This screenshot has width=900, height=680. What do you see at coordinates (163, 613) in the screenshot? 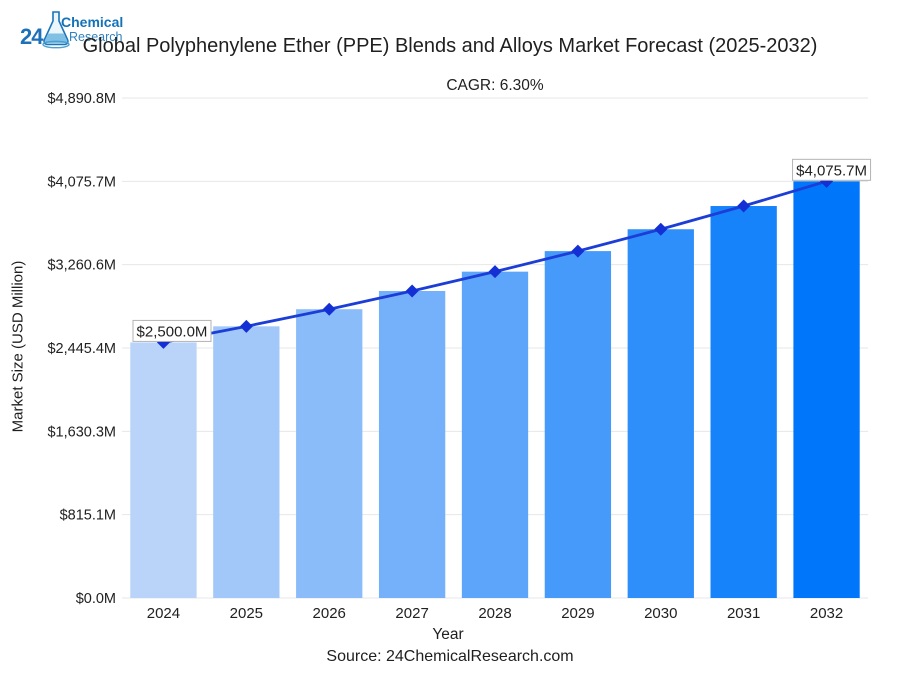
I see `x-tick-label: 2024` at bounding box center [163, 613].